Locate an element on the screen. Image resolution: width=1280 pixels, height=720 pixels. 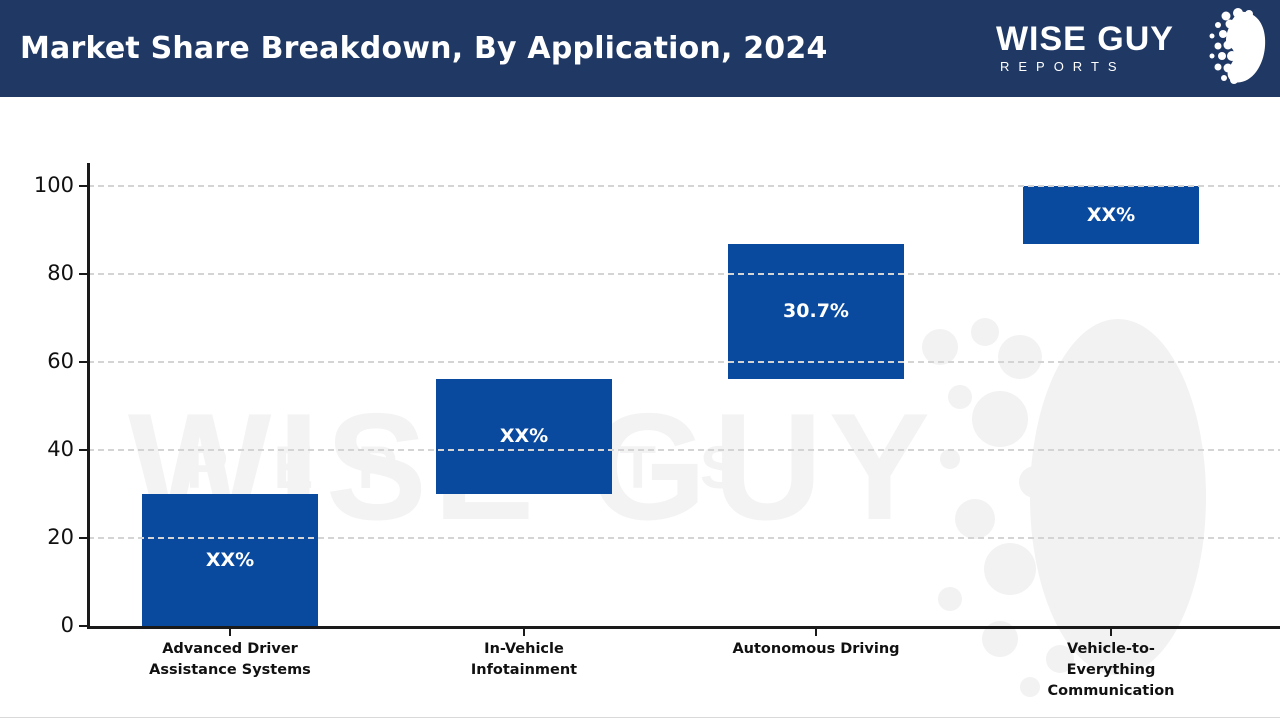
bottom-border is located at coordinates (640, 717).